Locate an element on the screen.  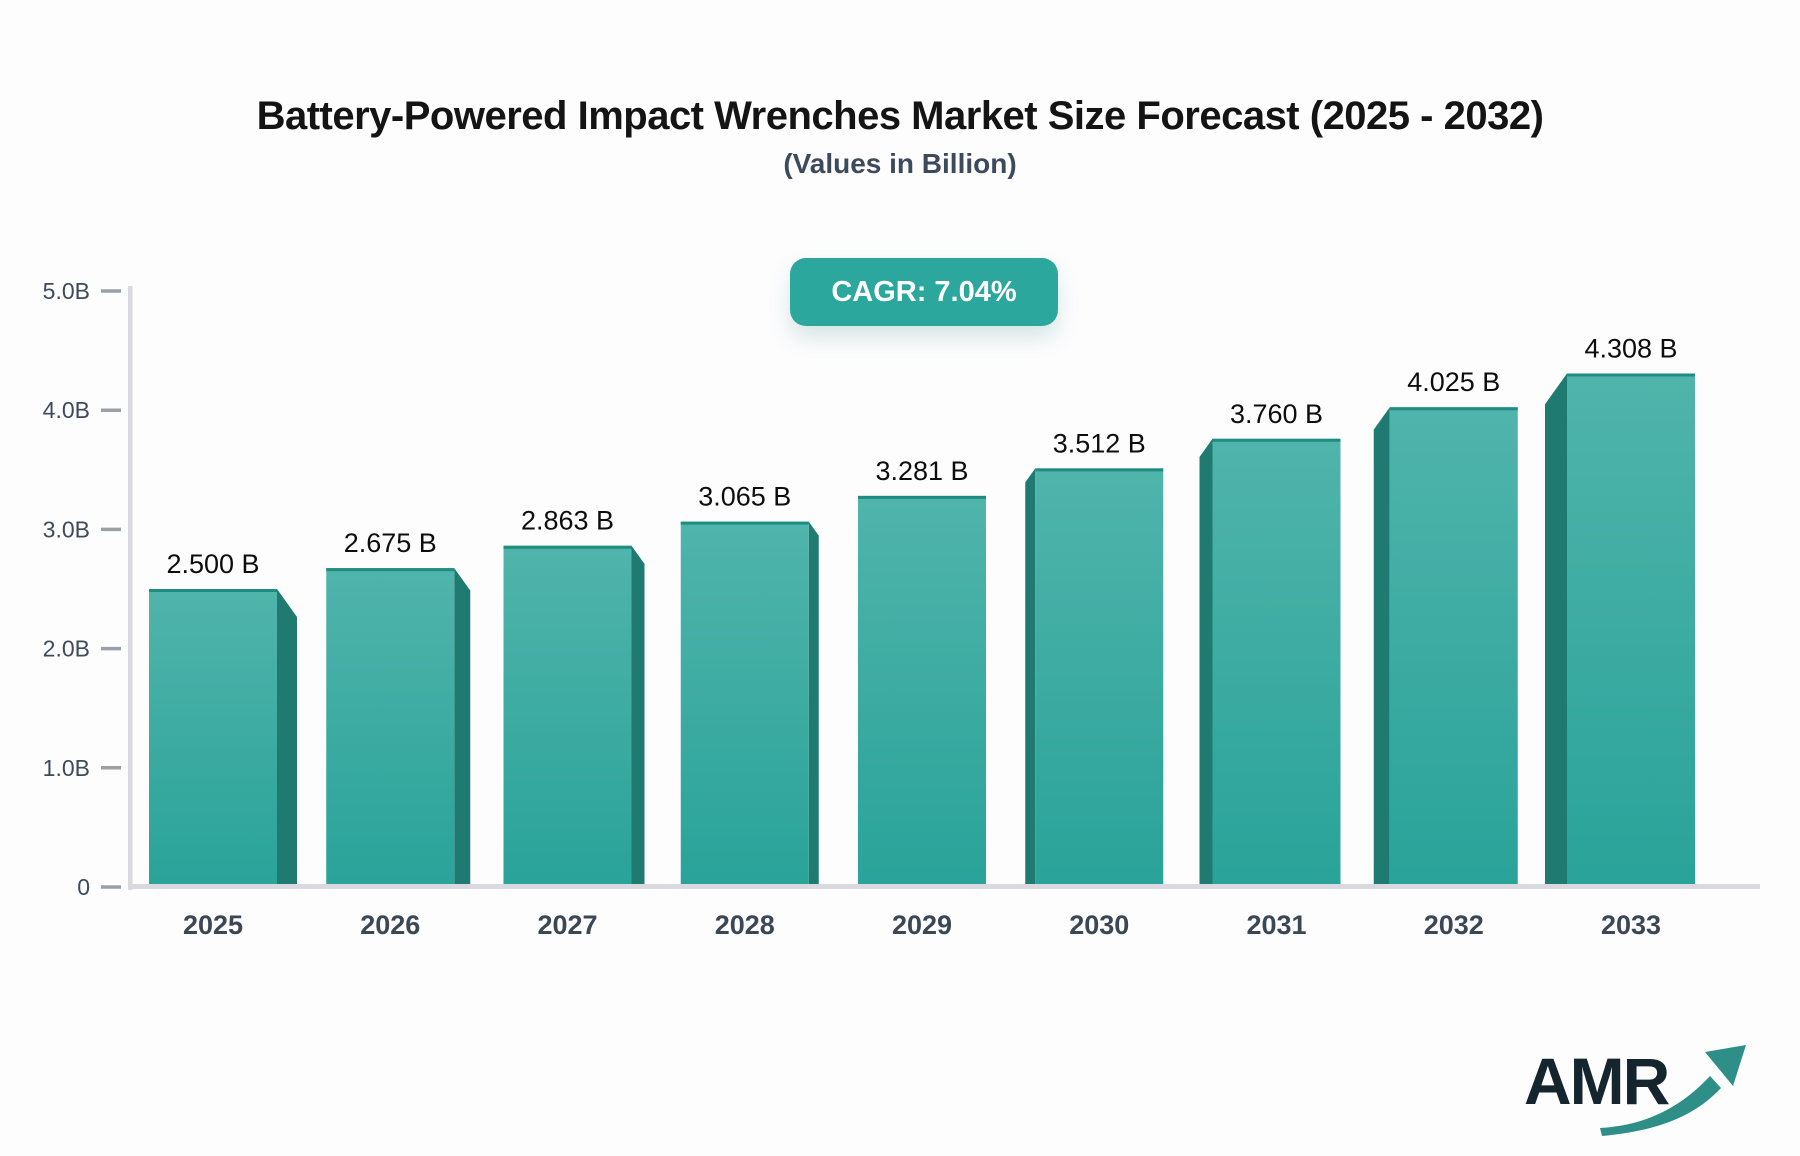
amr-logo: AMR is located at coordinates (1635, 1090).